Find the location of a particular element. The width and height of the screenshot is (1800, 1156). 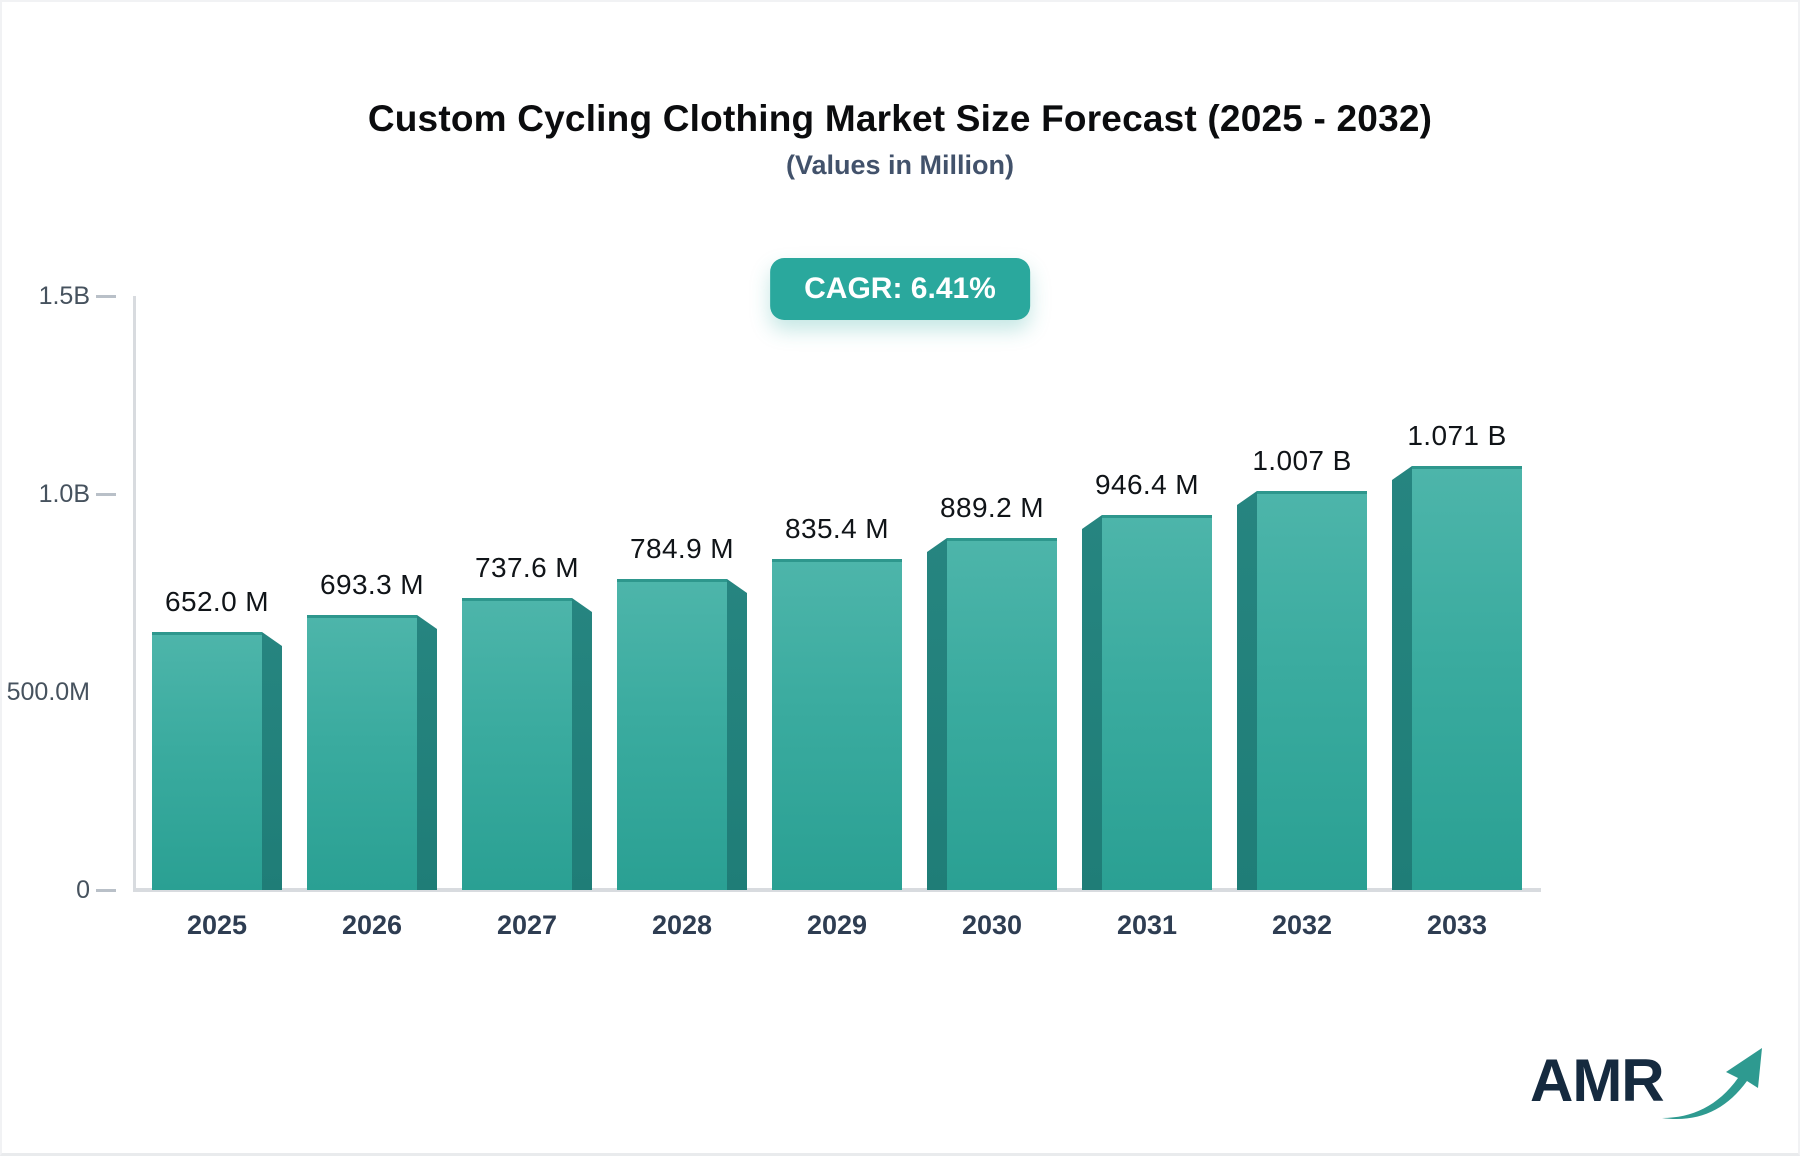

bar-side-2033 is located at coordinates (1402, 678).